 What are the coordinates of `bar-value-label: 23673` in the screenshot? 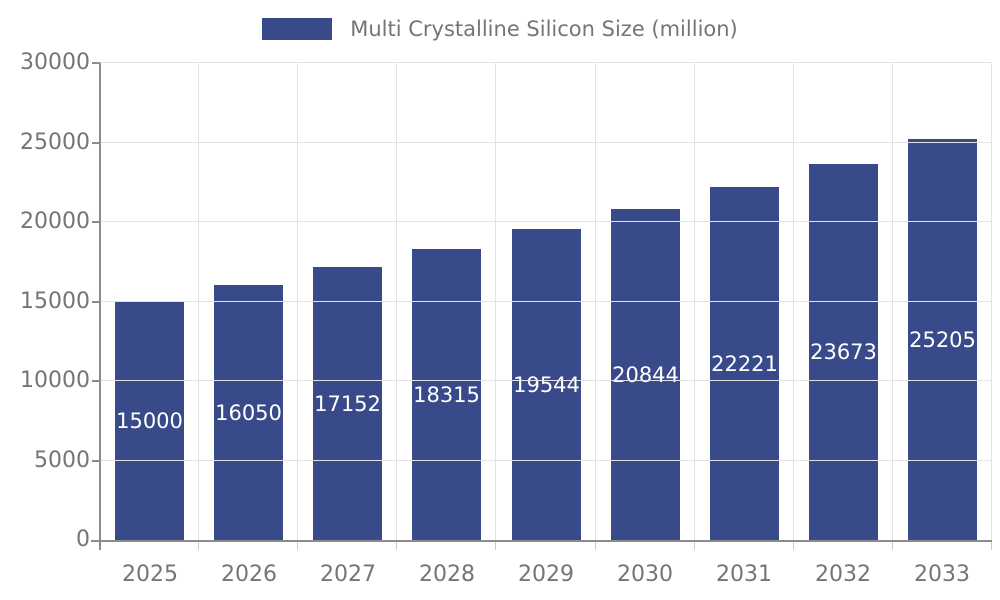 It's located at (843, 352).